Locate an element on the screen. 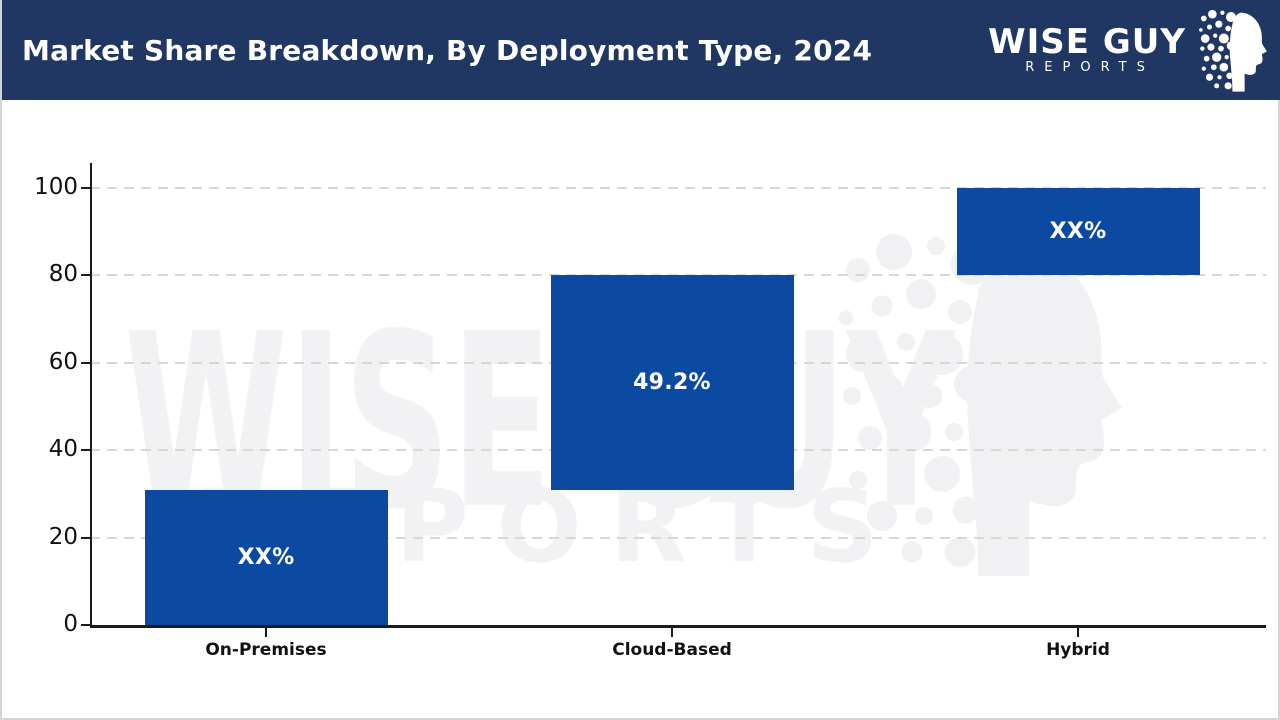 The width and height of the screenshot is (1280, 720). bar-value-label: 49.2% is located at coordinates (672, 383).